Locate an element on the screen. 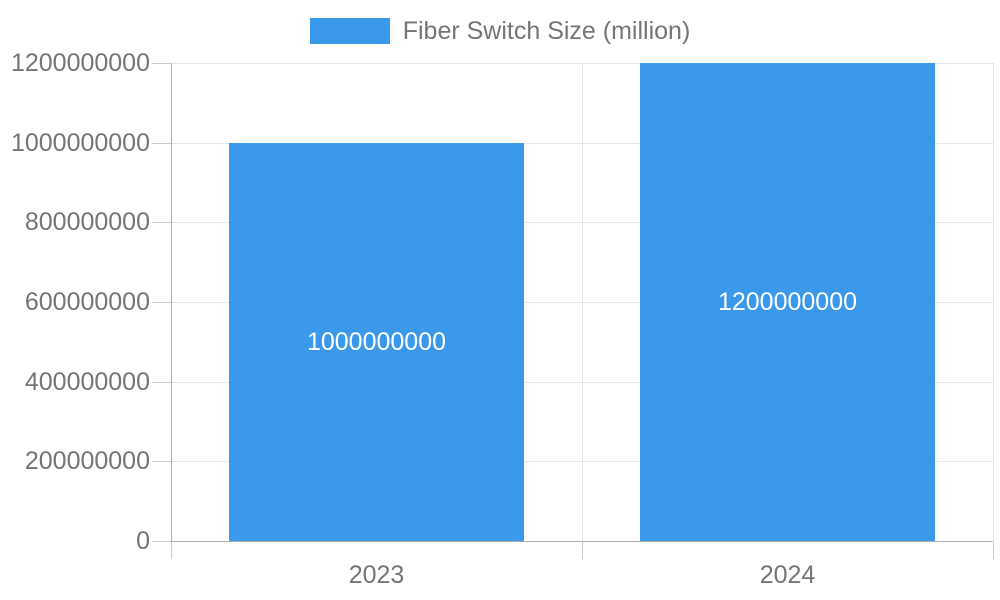 This screenshot has width=1000, height=600. legend-swatch is located at coordinates (349, 31).